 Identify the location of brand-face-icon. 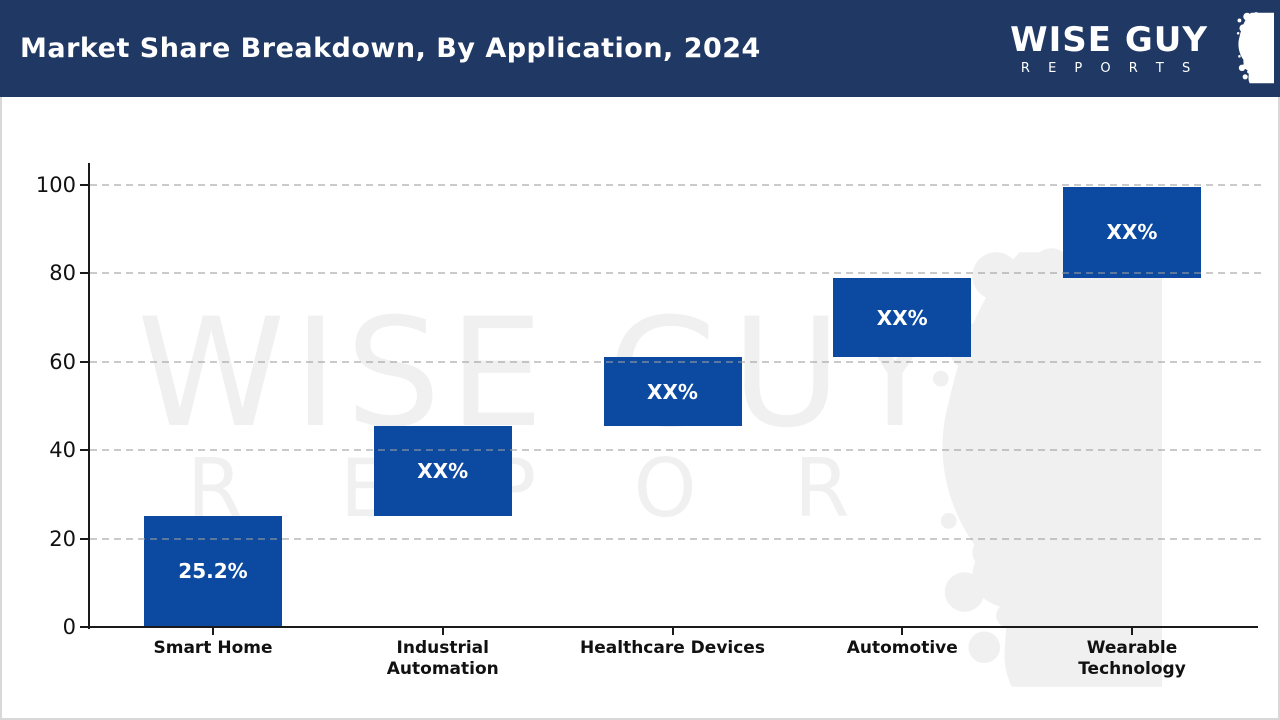
(1242, 48).